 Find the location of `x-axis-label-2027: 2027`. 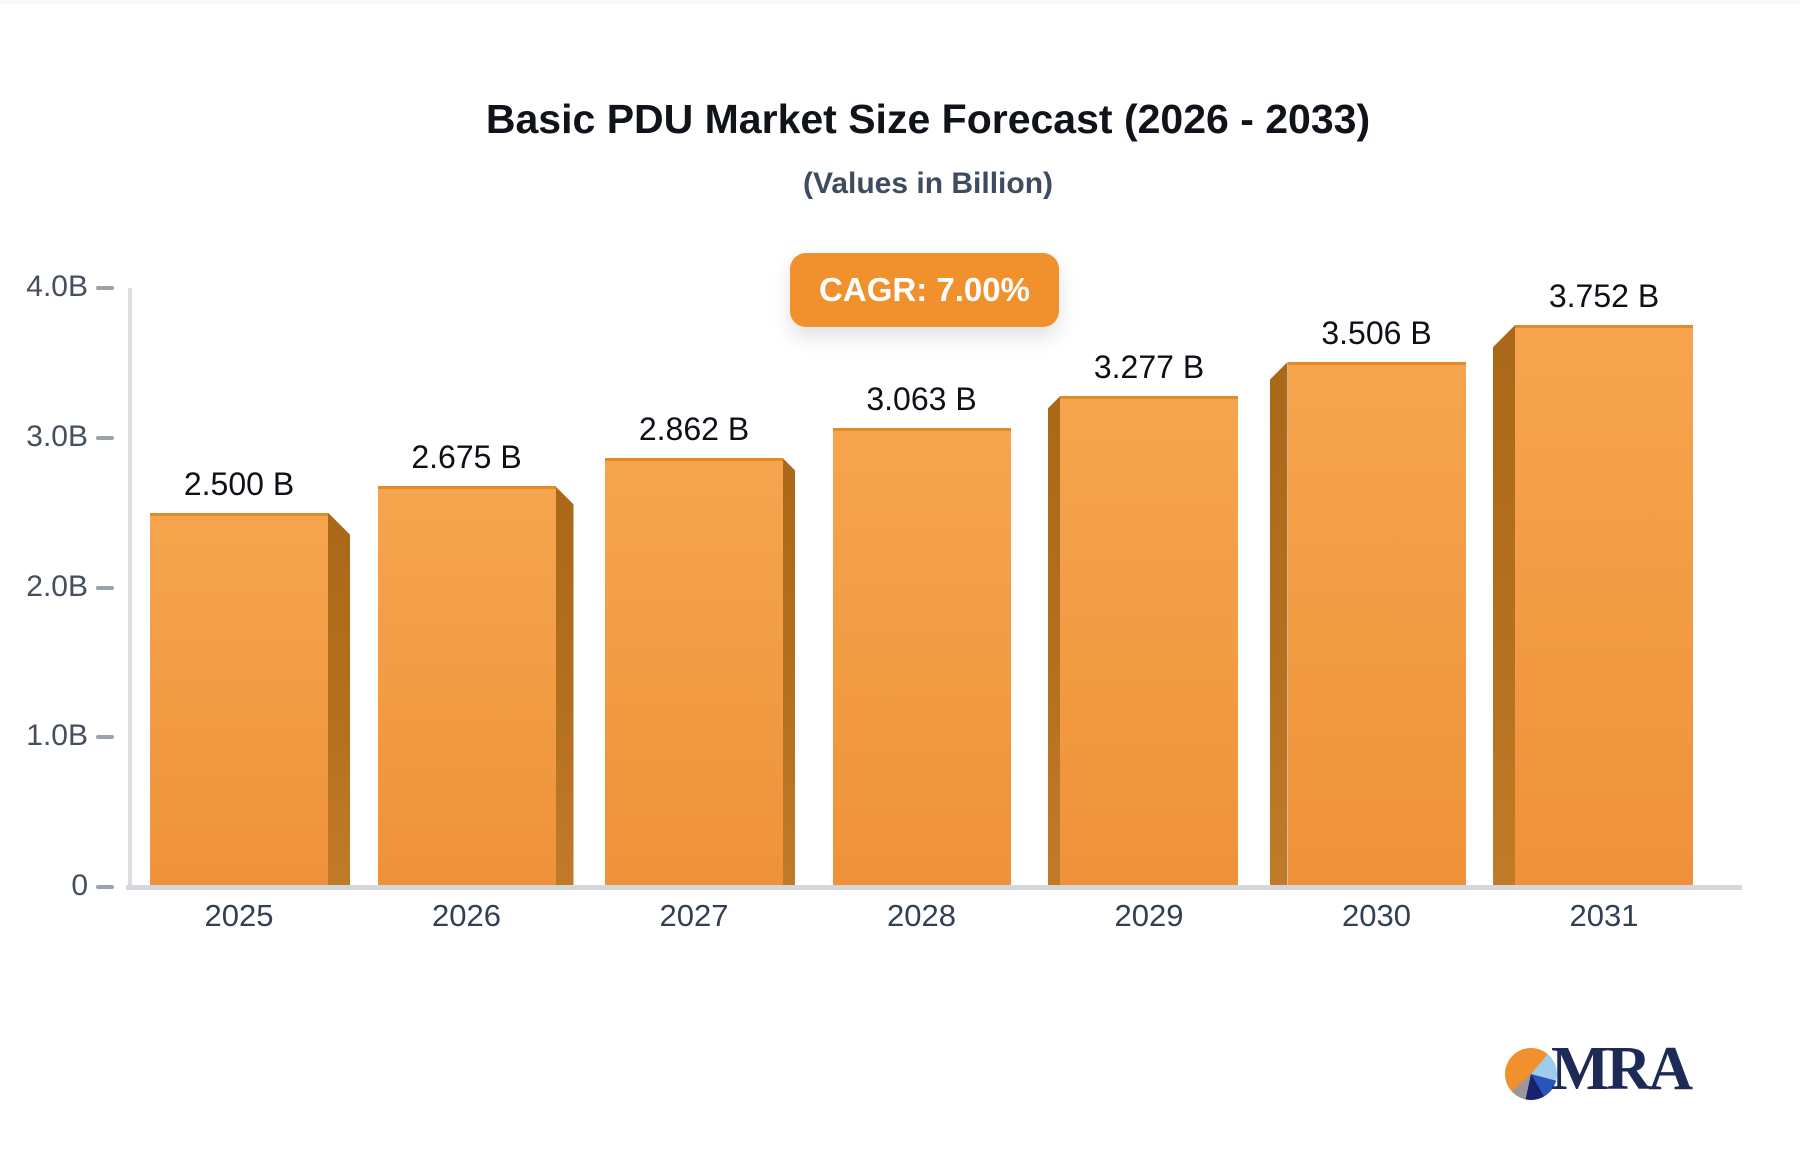

x-axis-label-2027: 2027 is located at coordinates (694, 915).